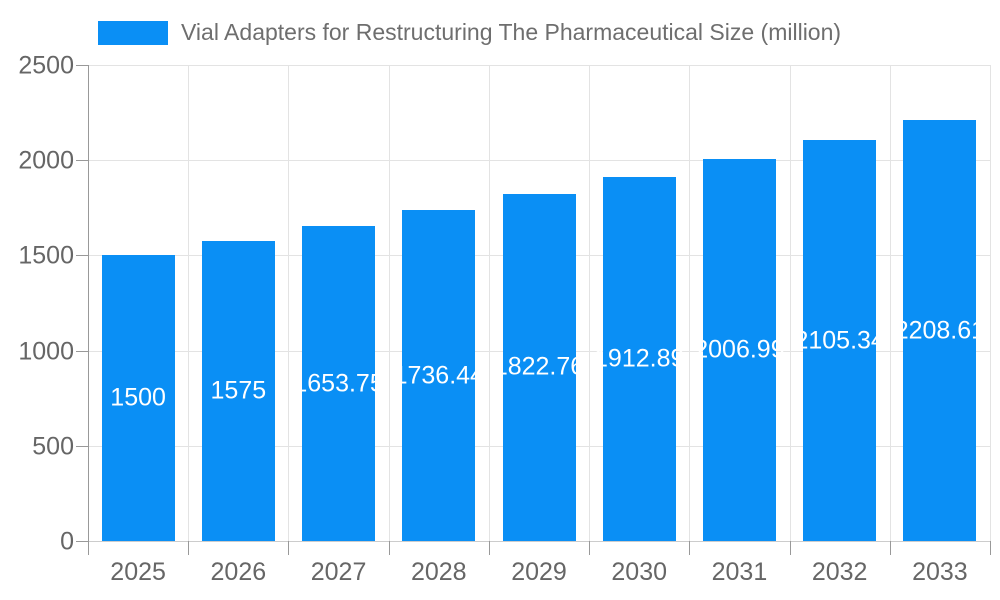 This screenshot has height=600, width=1000. What do you see at coordinates (88, 310) in the screenshot?
I see `y-axis-line` at bounding box center [88, 310].